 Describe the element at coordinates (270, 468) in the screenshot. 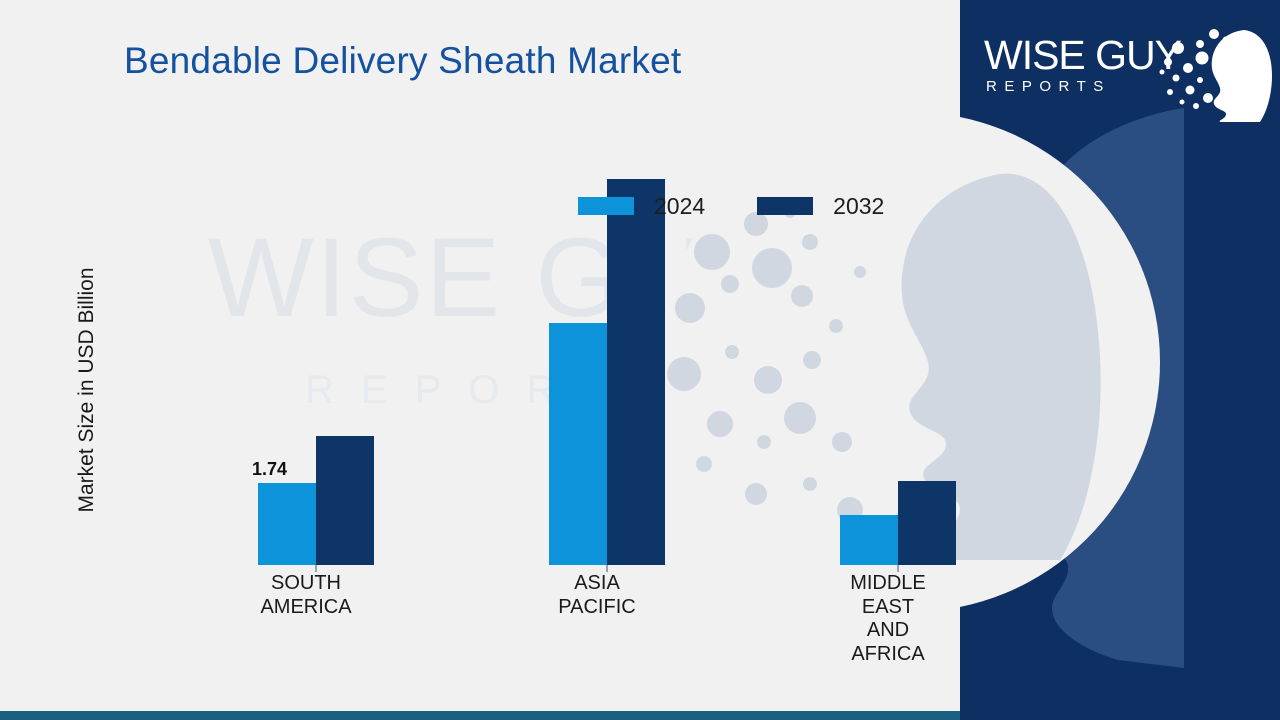

I see `bar-value-label: 1.74` at that location.